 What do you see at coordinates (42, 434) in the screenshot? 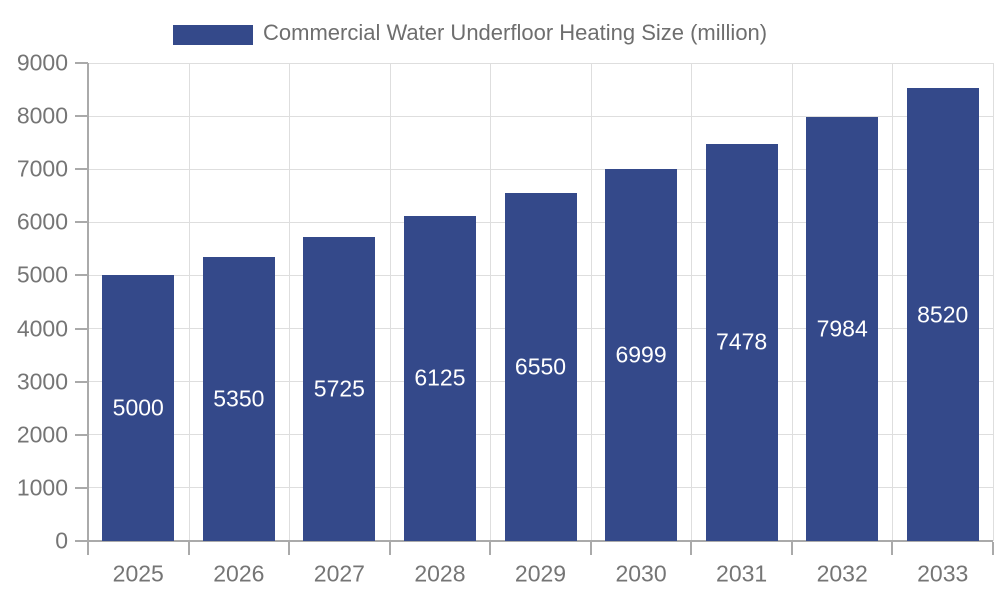
I see `y-tick-label: 2000` at bounding box center [42, 434].